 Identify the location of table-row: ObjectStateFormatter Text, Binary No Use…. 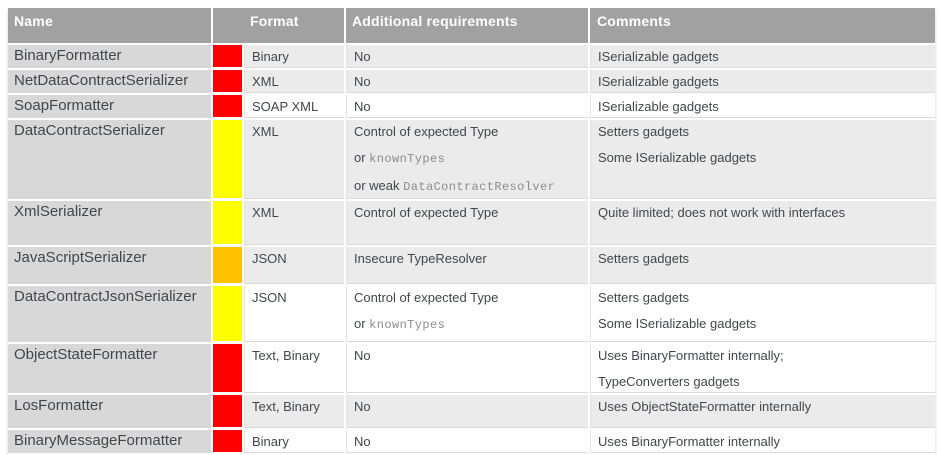
(471, 368).